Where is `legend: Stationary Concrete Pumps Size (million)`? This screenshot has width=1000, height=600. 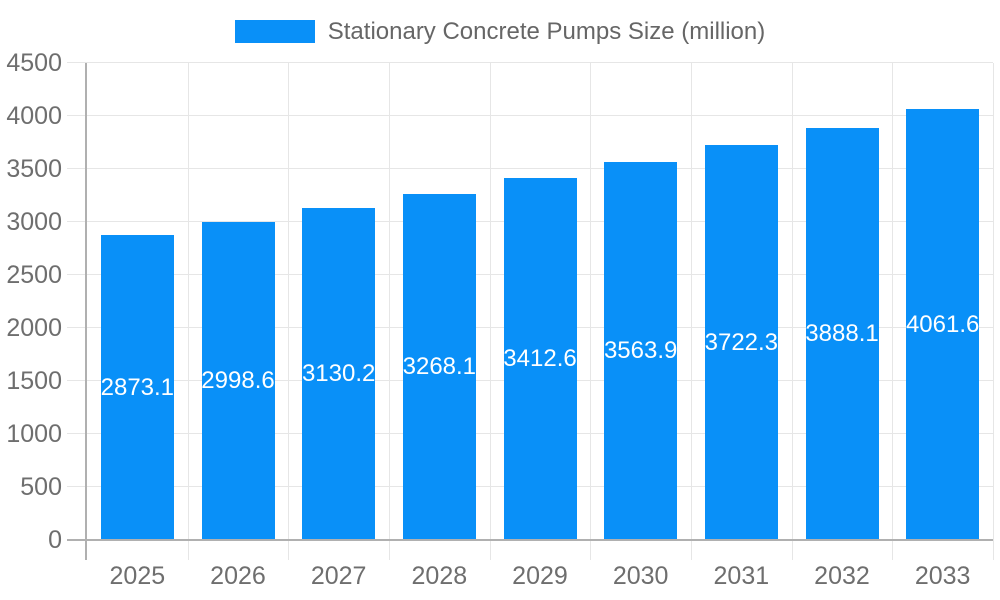
legend: Stationary Concrete Pumps Size (million) is located at coordinates (500, 31).